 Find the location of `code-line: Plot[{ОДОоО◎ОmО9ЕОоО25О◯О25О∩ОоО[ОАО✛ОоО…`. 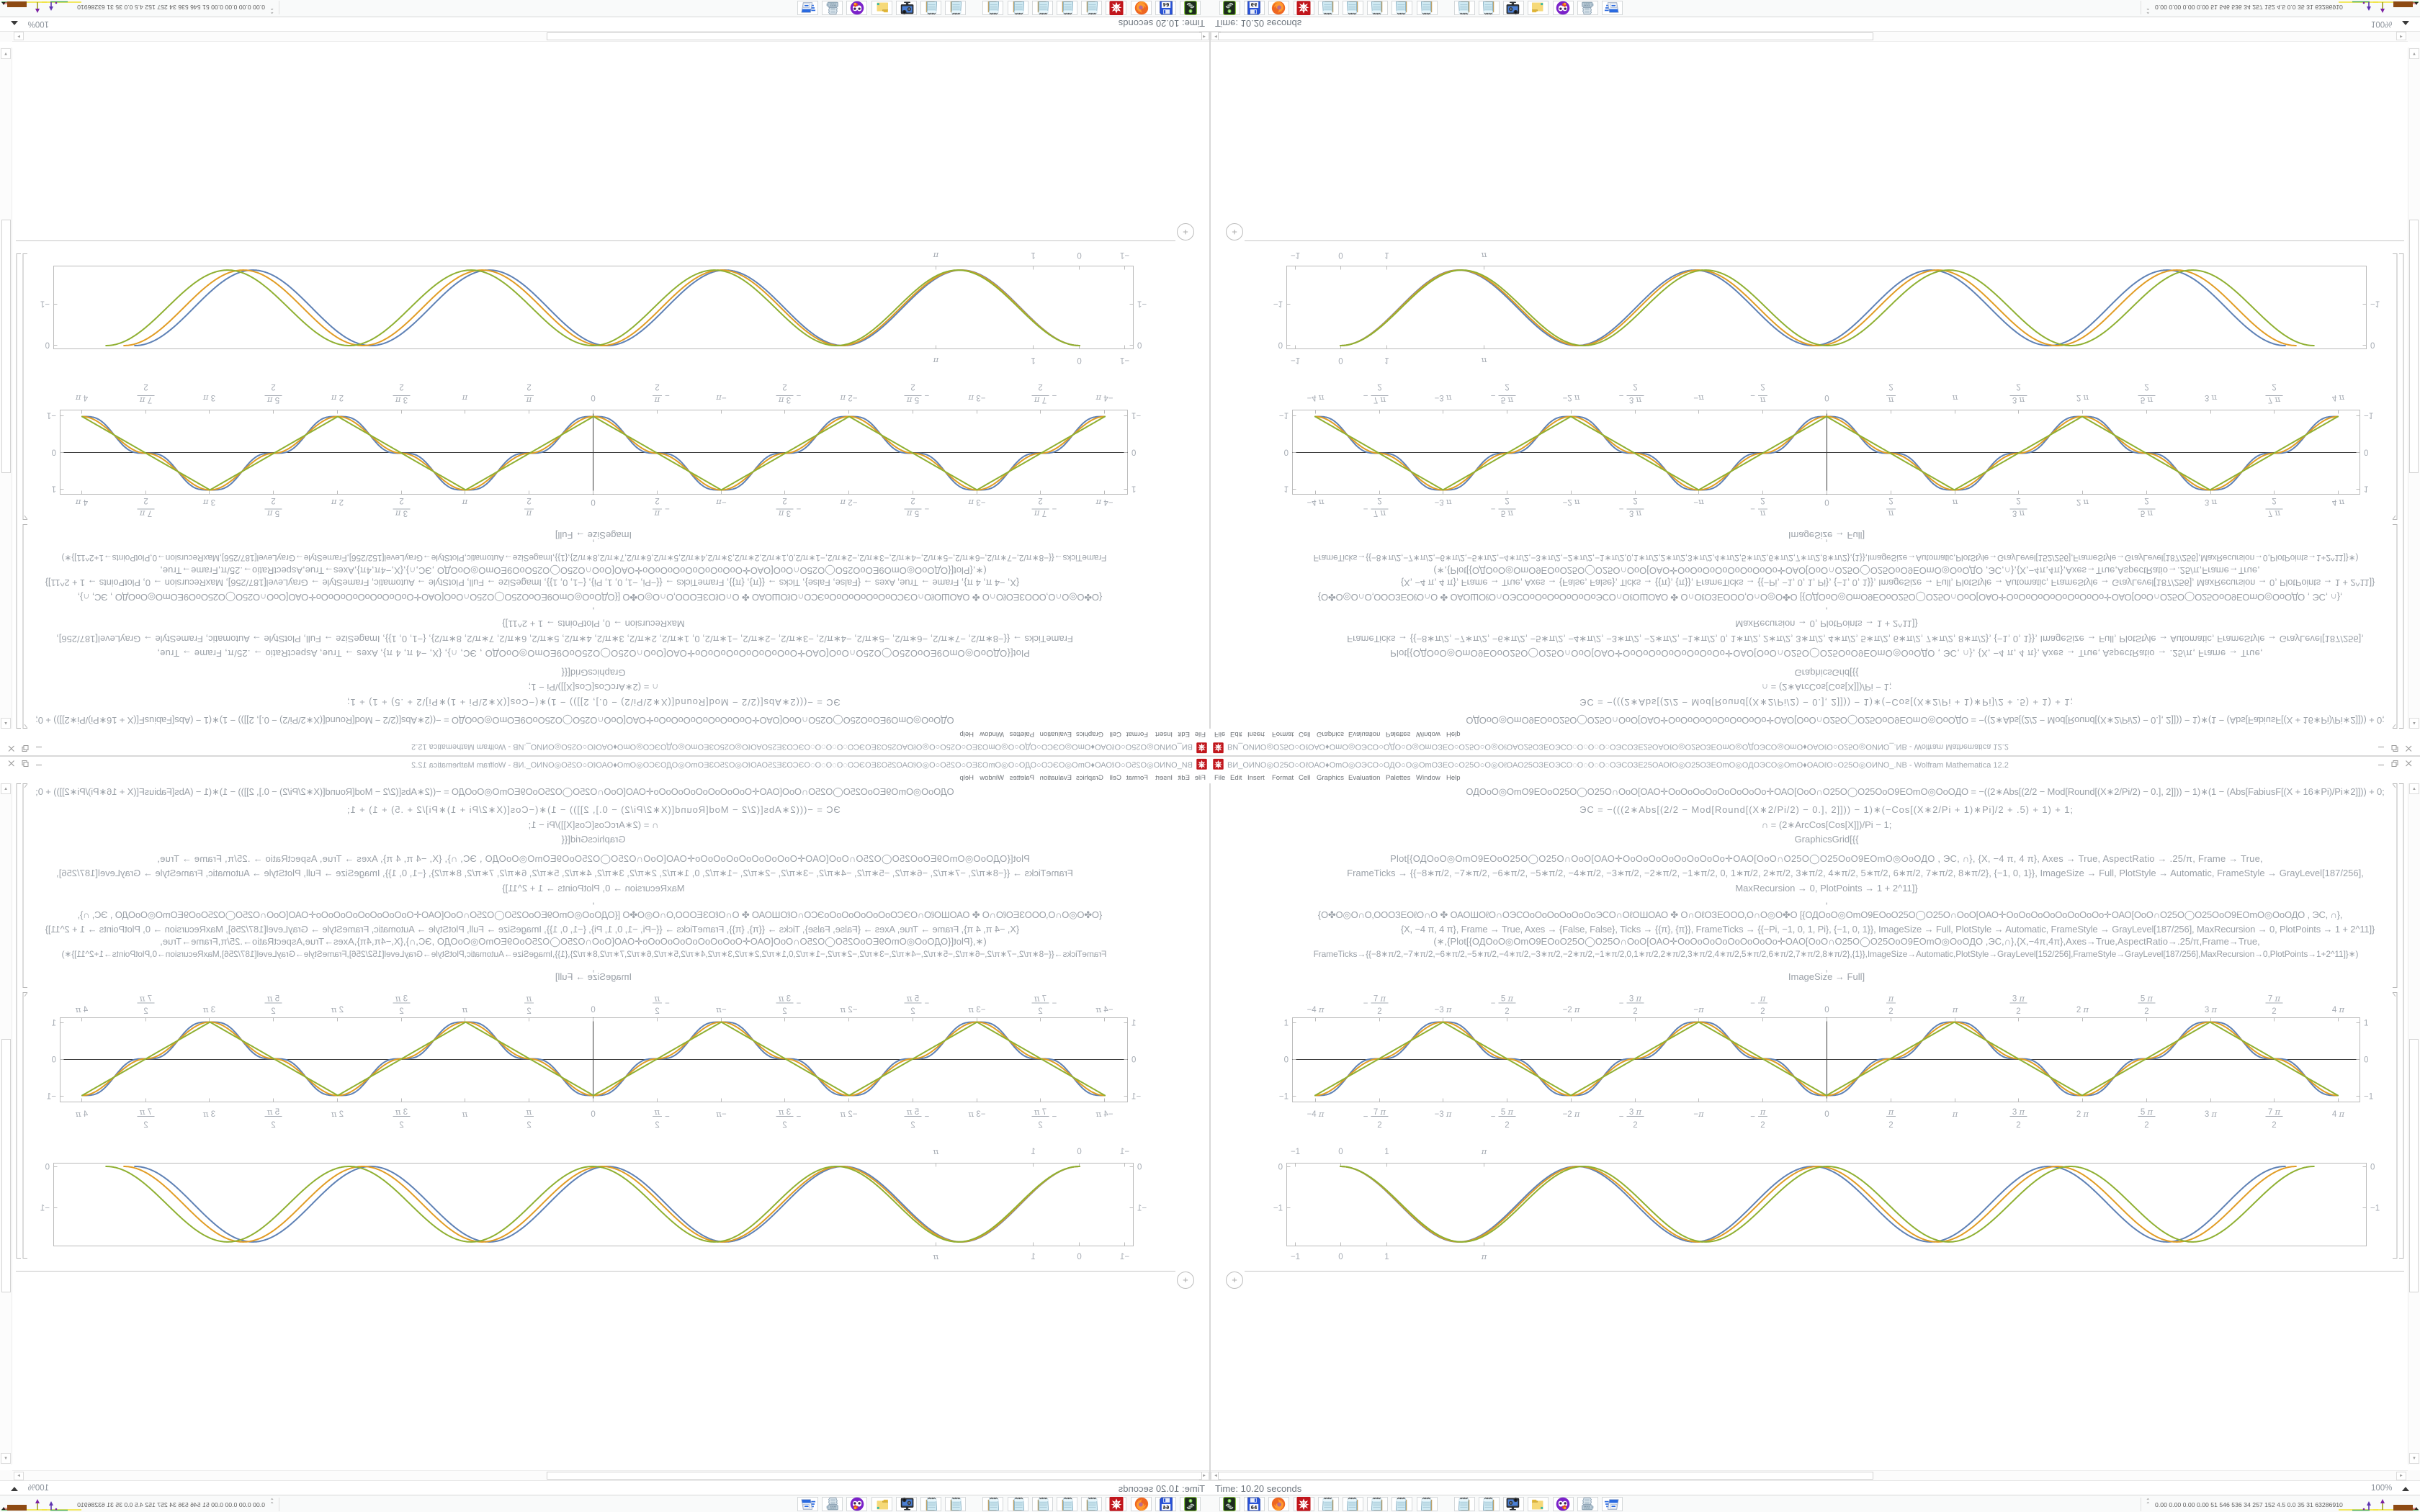

code-line: Plot[{ОДОоО◎ОmО9ЕОоО25О◯О25О∩ОоО[ОАО✛ОоО… is located at coordinates (593, 653).